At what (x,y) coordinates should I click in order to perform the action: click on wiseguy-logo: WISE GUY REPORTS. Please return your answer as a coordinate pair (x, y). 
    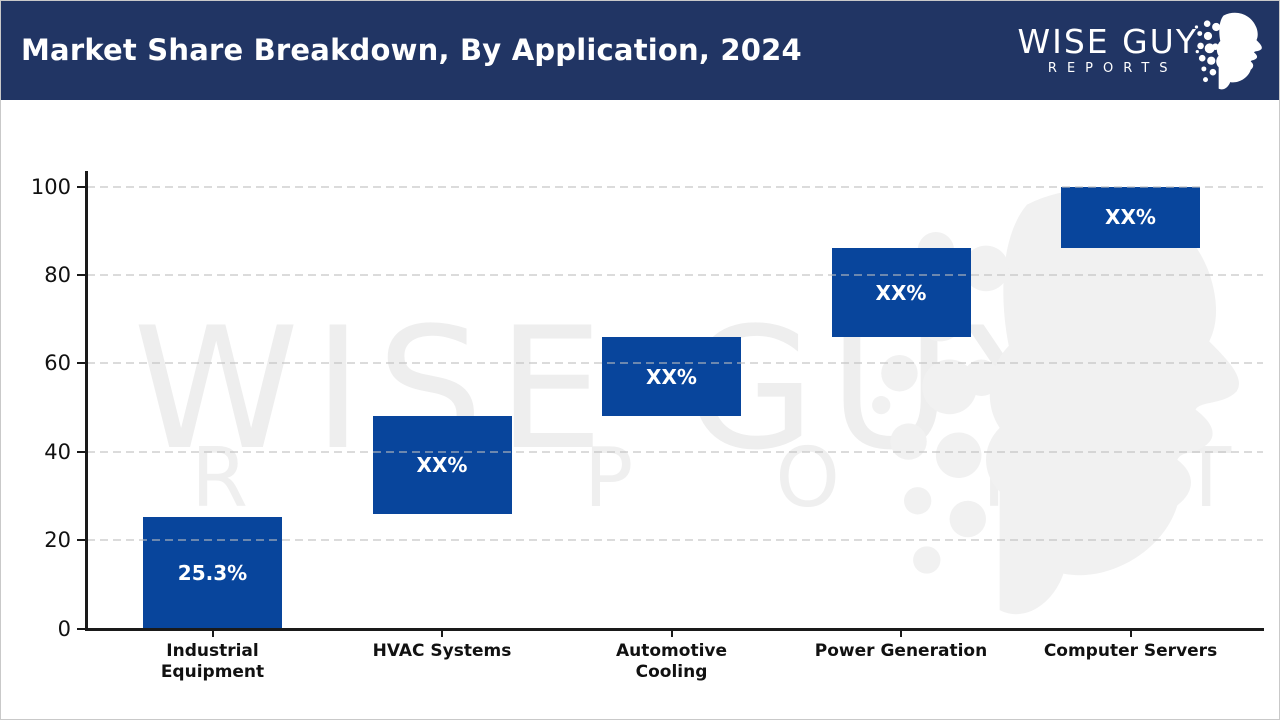
    Looking at the image, I should click on (1142, 50).